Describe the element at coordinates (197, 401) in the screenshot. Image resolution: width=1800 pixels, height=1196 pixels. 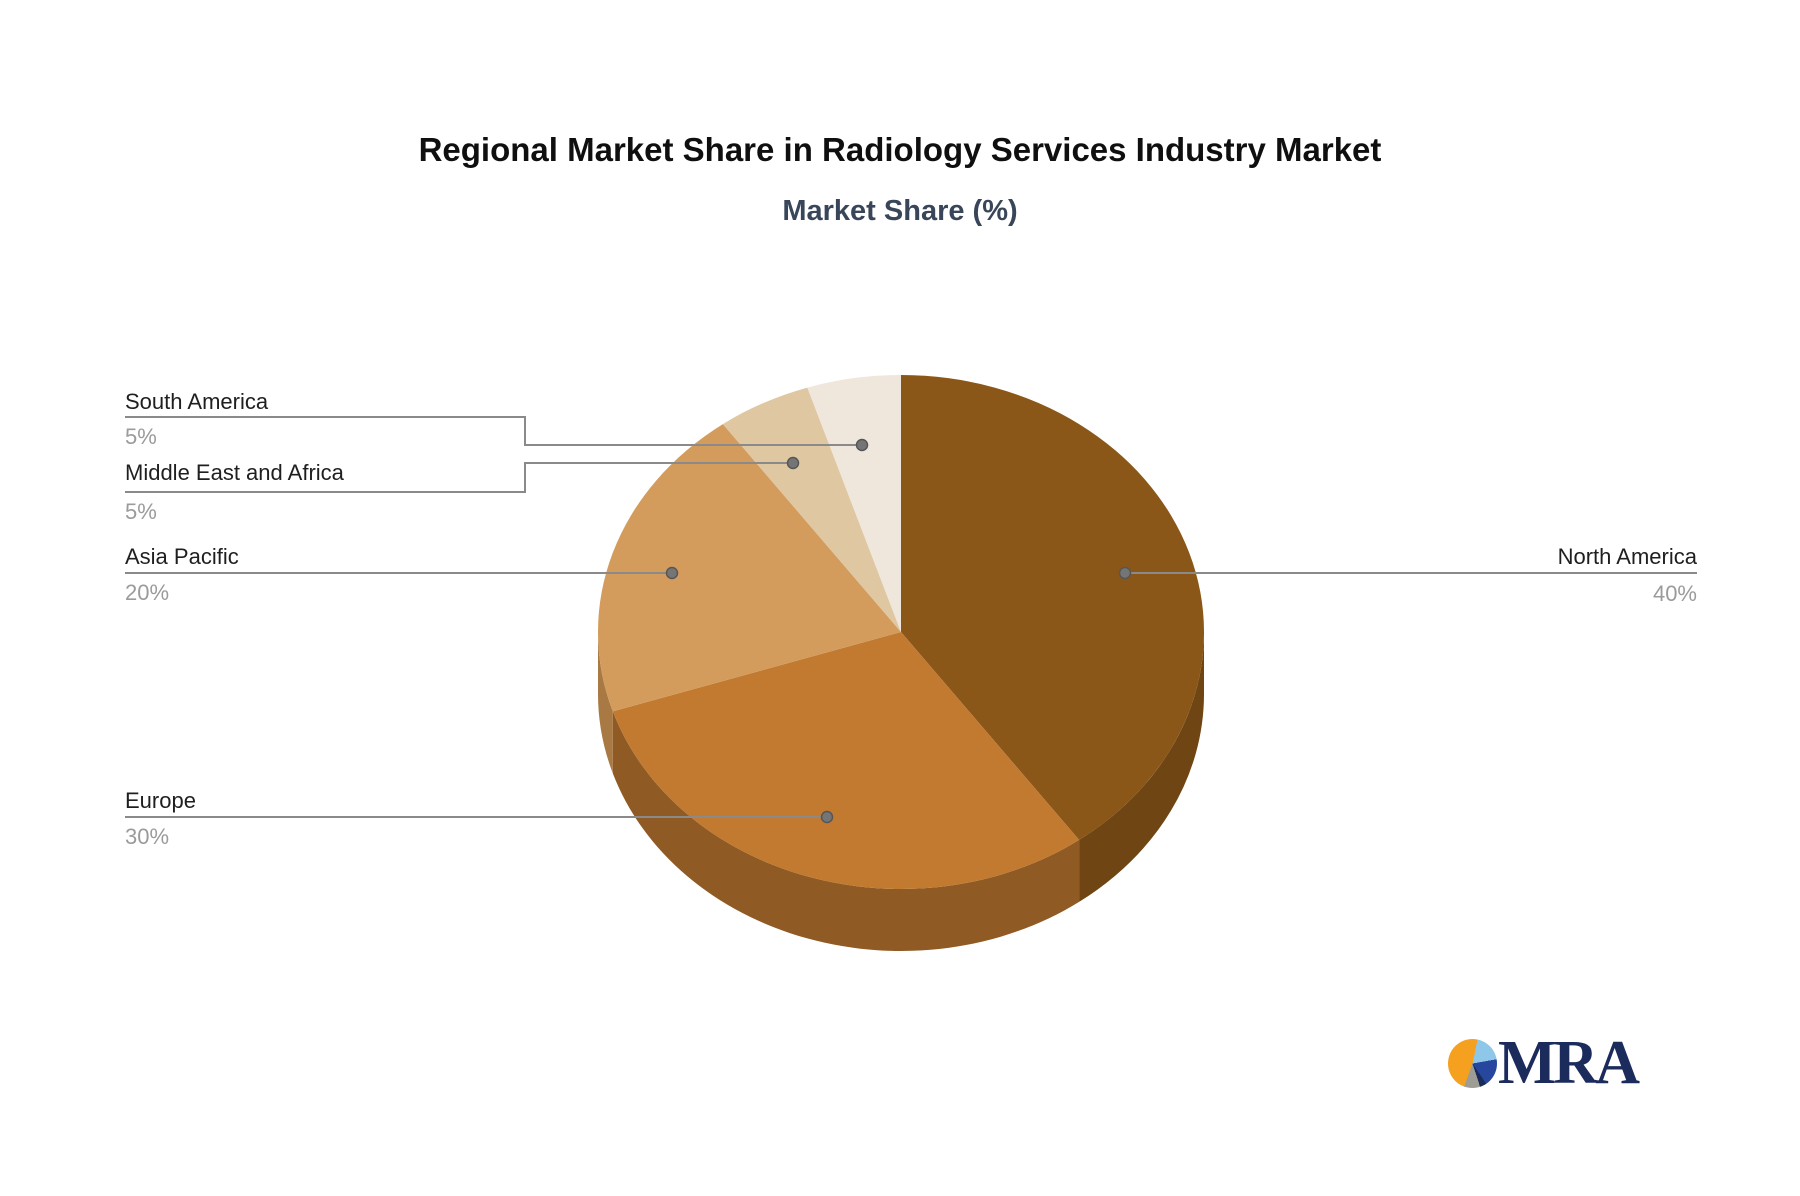
I see `callout-name-4: South America` at that location.